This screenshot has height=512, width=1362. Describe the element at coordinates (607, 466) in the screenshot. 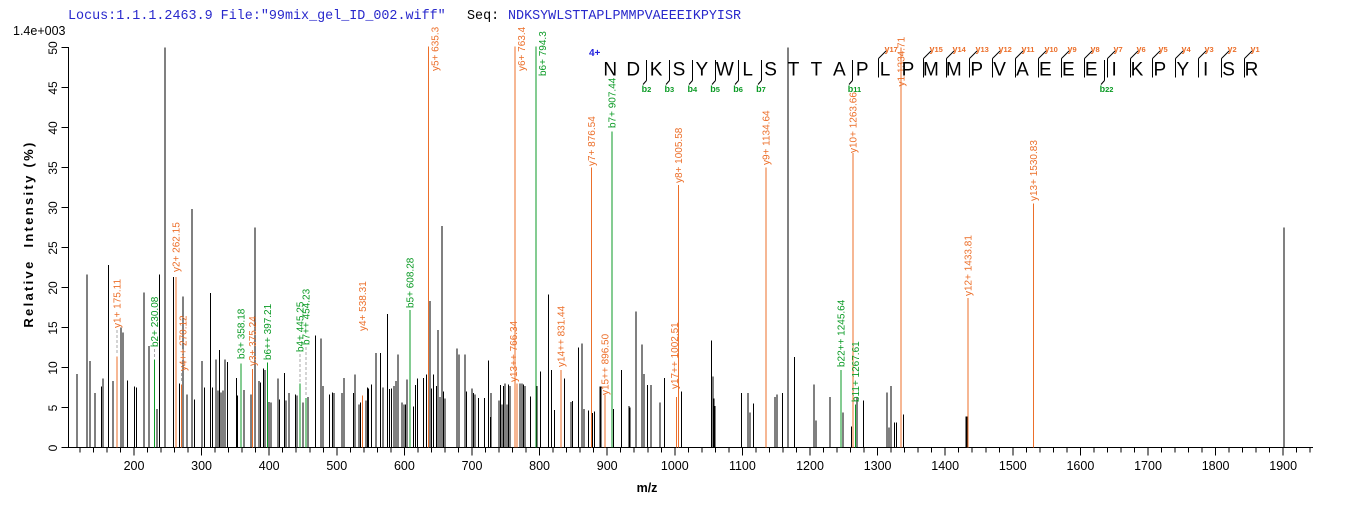

I see `svg-text: 900` at that location.